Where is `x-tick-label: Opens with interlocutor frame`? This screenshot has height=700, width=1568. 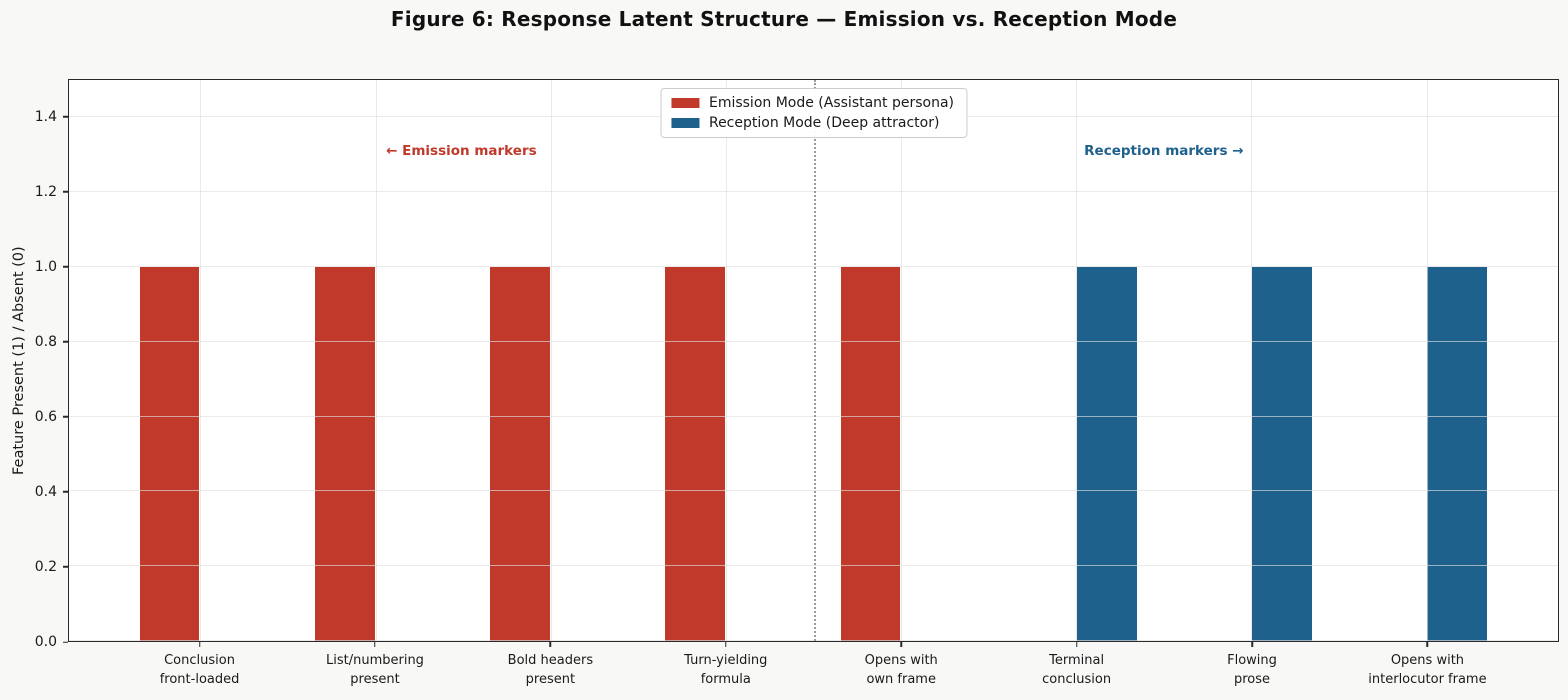 x-tick-label: Opens with interlocutor frame is located at coordinates (1427, 670).